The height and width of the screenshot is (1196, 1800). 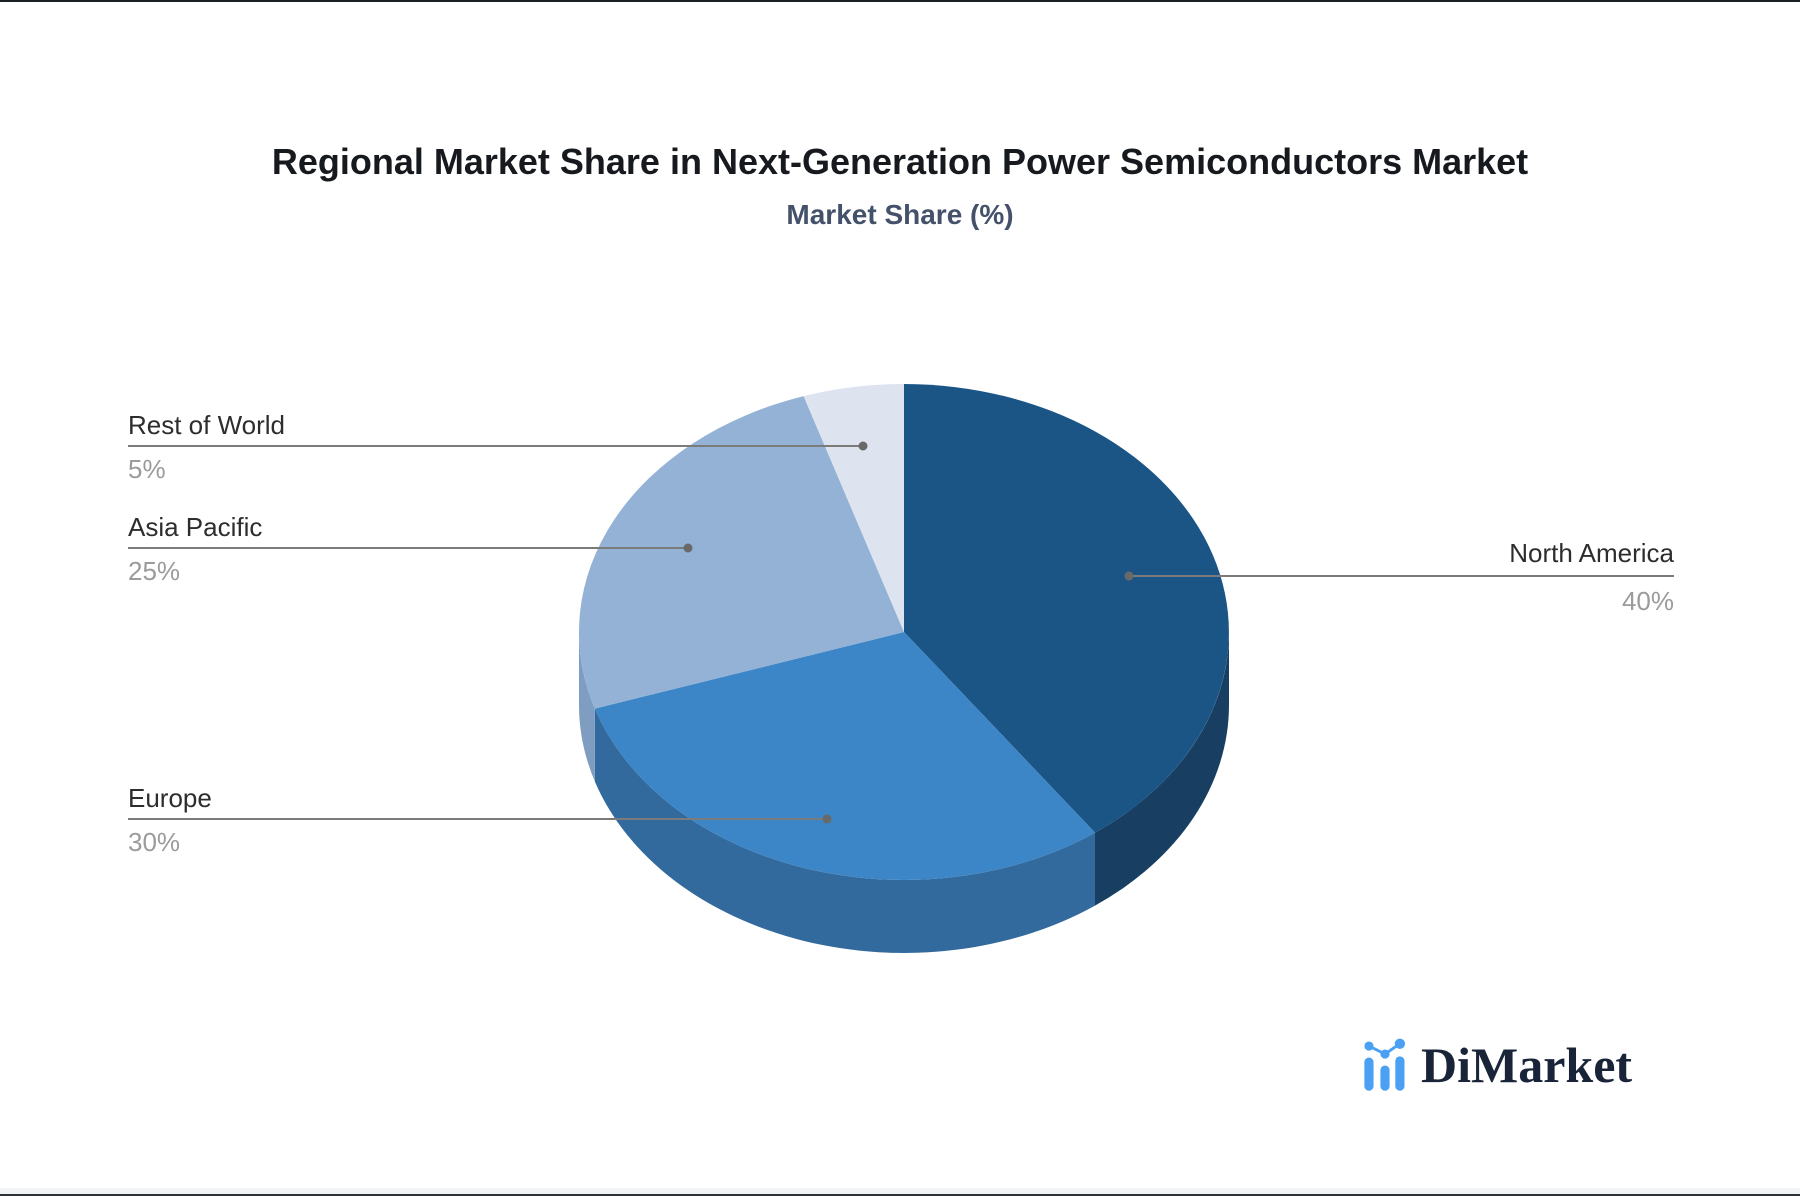 I want to click on slice-label: North America, so click(x=1591, y=553).